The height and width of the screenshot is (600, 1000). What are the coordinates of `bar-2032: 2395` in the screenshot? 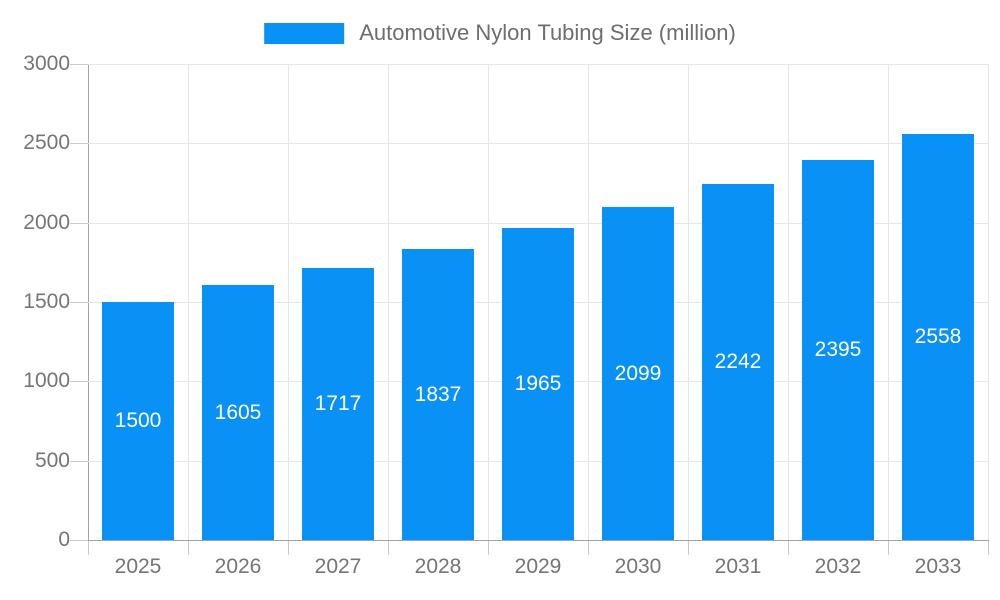 It's located at (838, 350).